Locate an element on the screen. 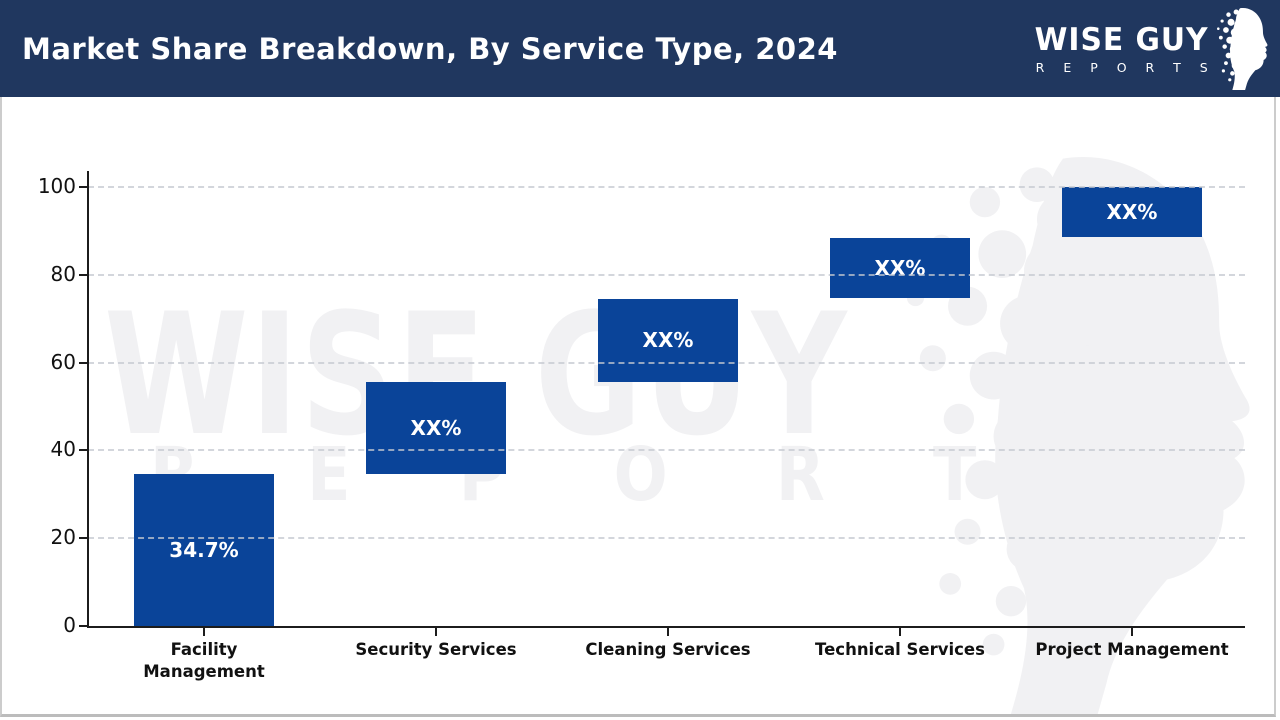 This screenshot has height=720, width=1280. x-axis-category-label: Security Services is located at coordinates (436, 649).